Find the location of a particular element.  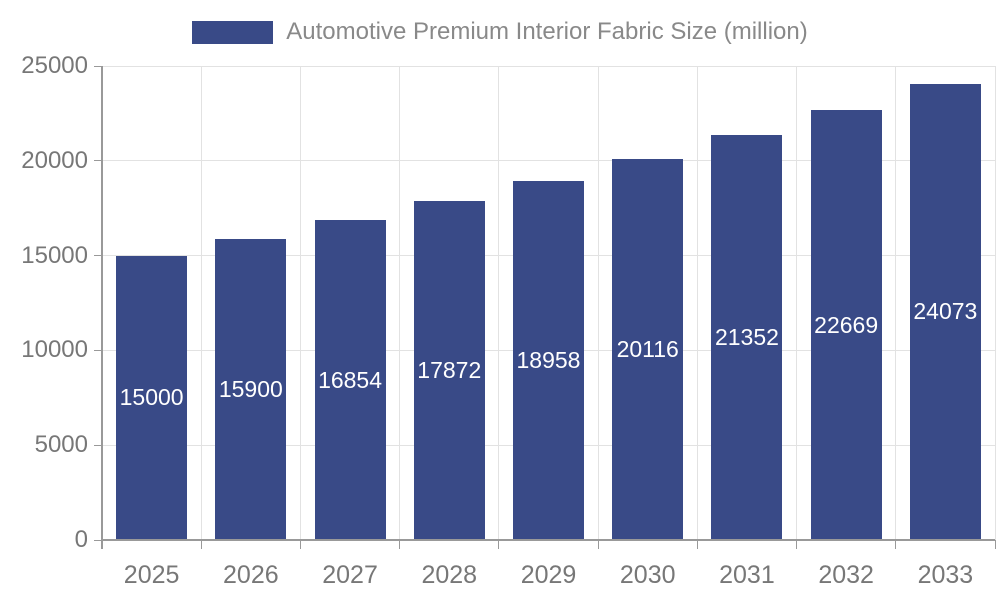

x-axis-tick-label: 2028 is located at coordinates (449, 575).